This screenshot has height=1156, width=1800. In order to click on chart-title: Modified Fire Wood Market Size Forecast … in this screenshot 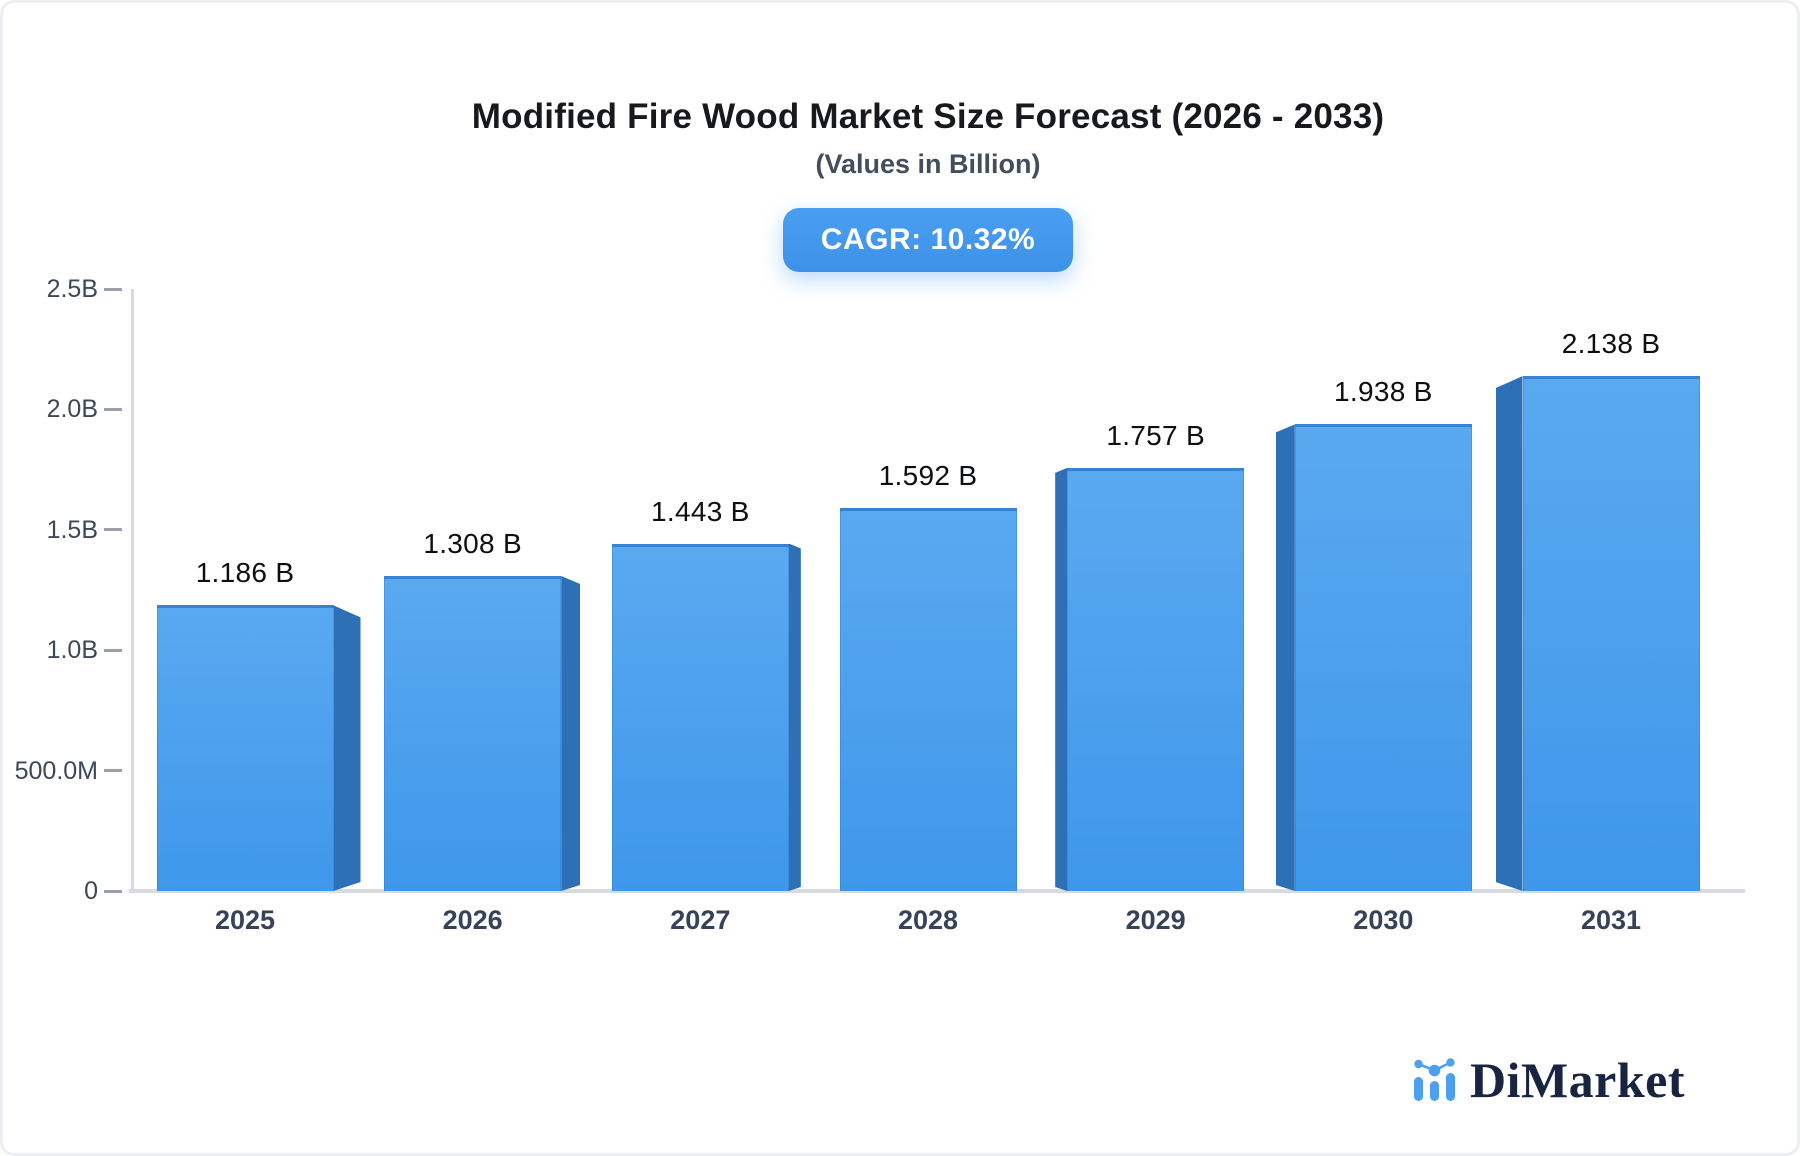, I will do `click(928, 116)`.